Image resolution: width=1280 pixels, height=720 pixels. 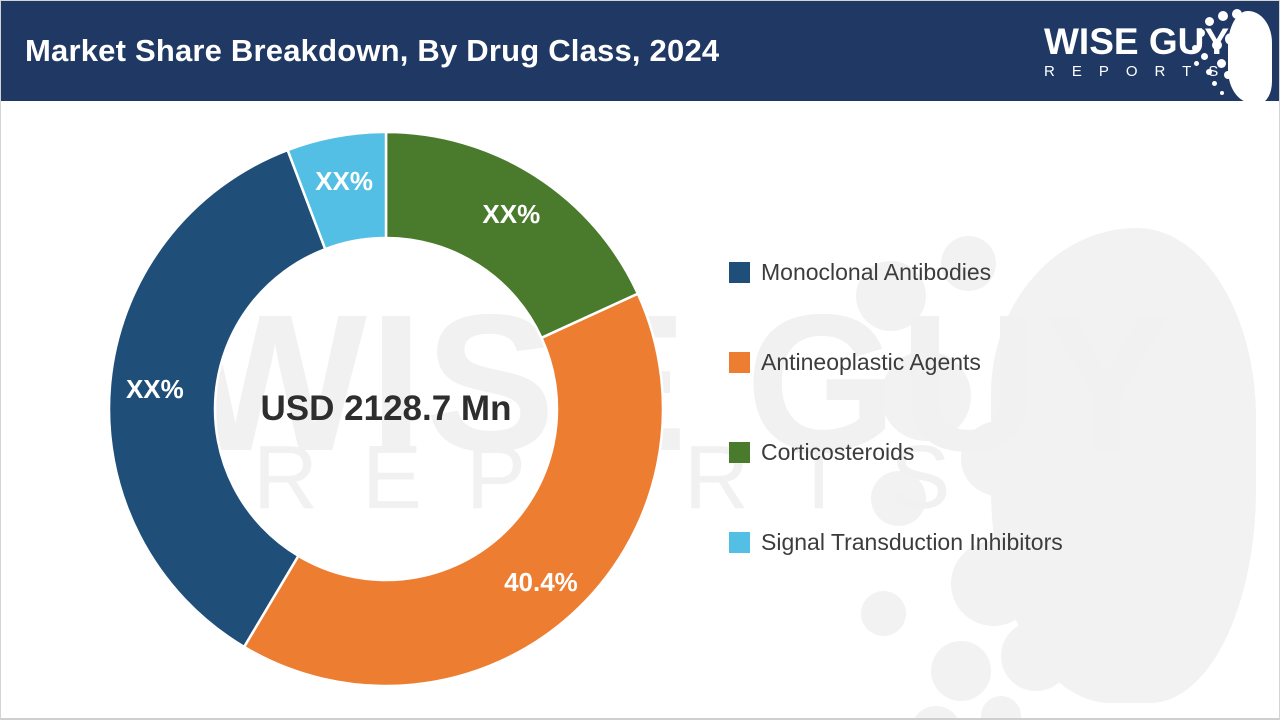 I want to click on logo-head-icon, so click(x=1232, y=57).